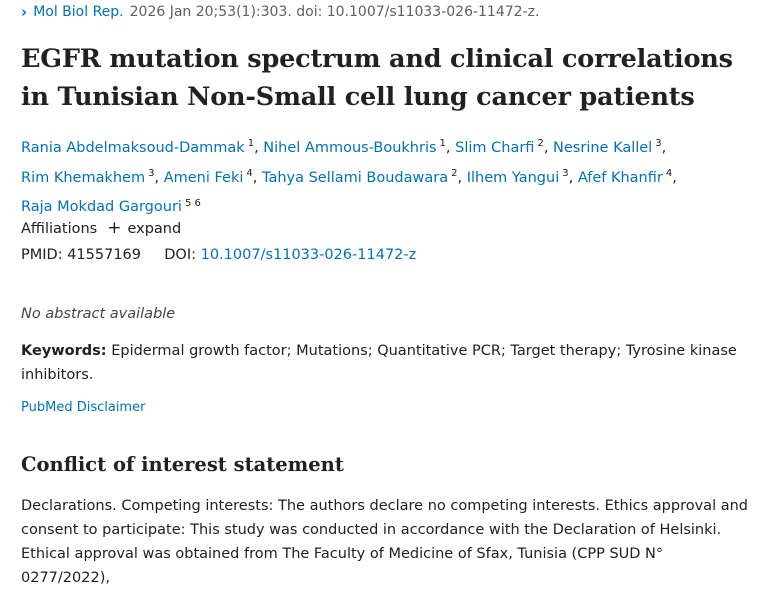 Image resolution: width=760 pixels, height=590 pixels. What do you see at coordinates (620, 177) in the screenshot?
I see `author-link: Afef Khanfir` at bounding box center [620, 177].